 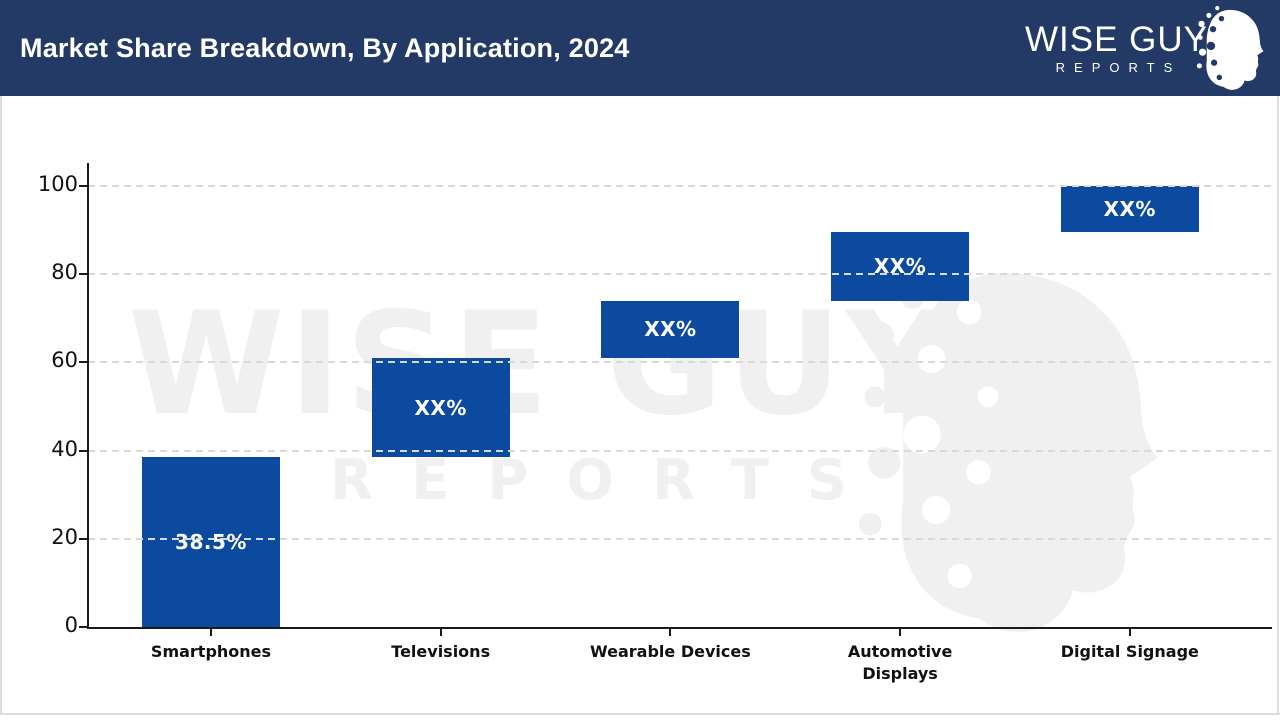 I want to click on watermark-subtitle: REPORTS, so click(x=608, y=480).